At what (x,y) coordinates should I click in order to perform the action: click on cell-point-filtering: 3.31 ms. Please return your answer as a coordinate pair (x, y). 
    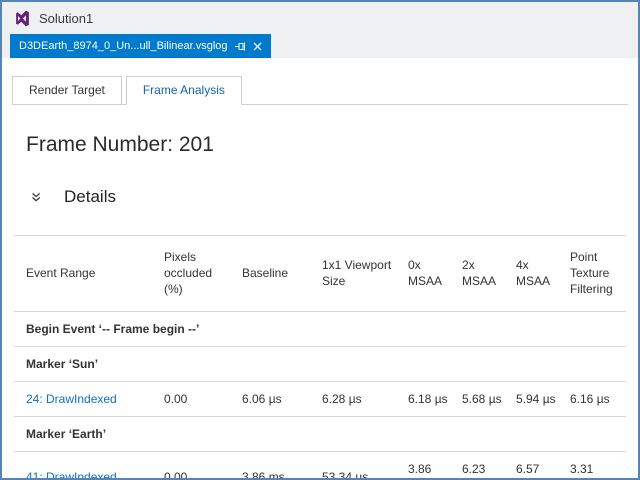
    Looking at the image, I should click on (582, 469).